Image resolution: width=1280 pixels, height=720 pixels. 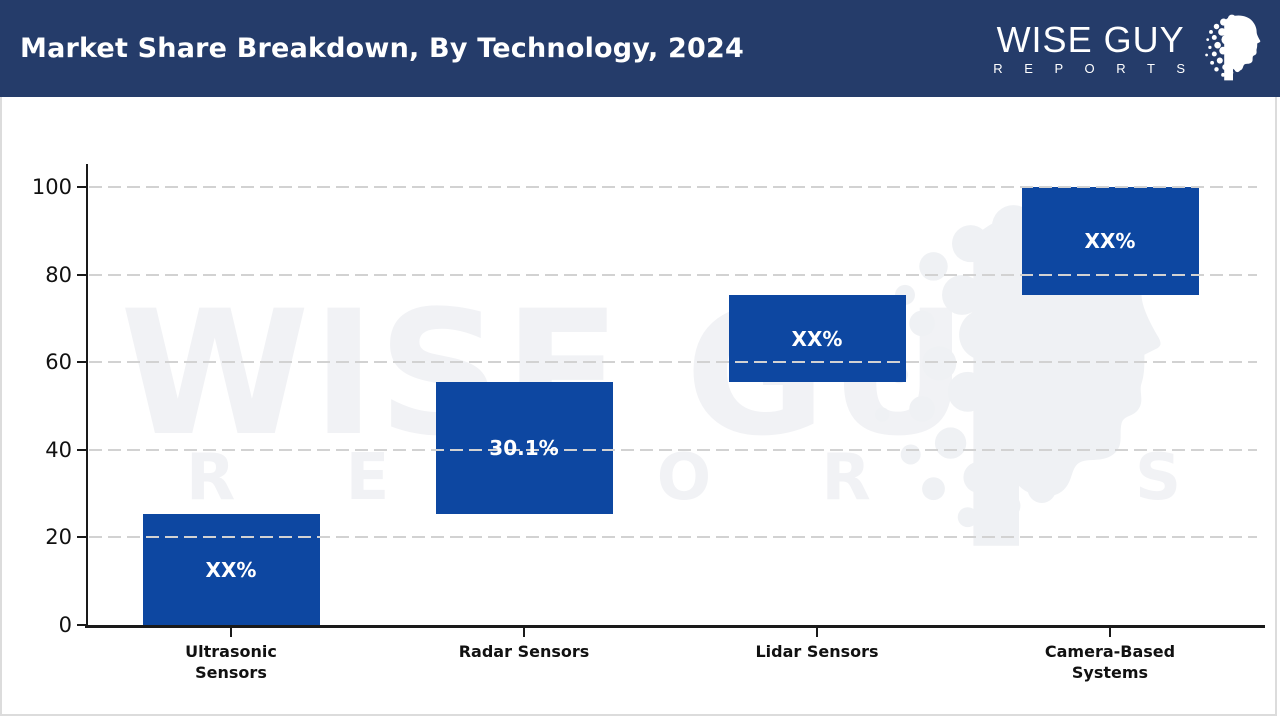 What do you see at coordinates (675, 626) in the screenshot?
I see `x-axis-line` at bounding box center [675, 626].